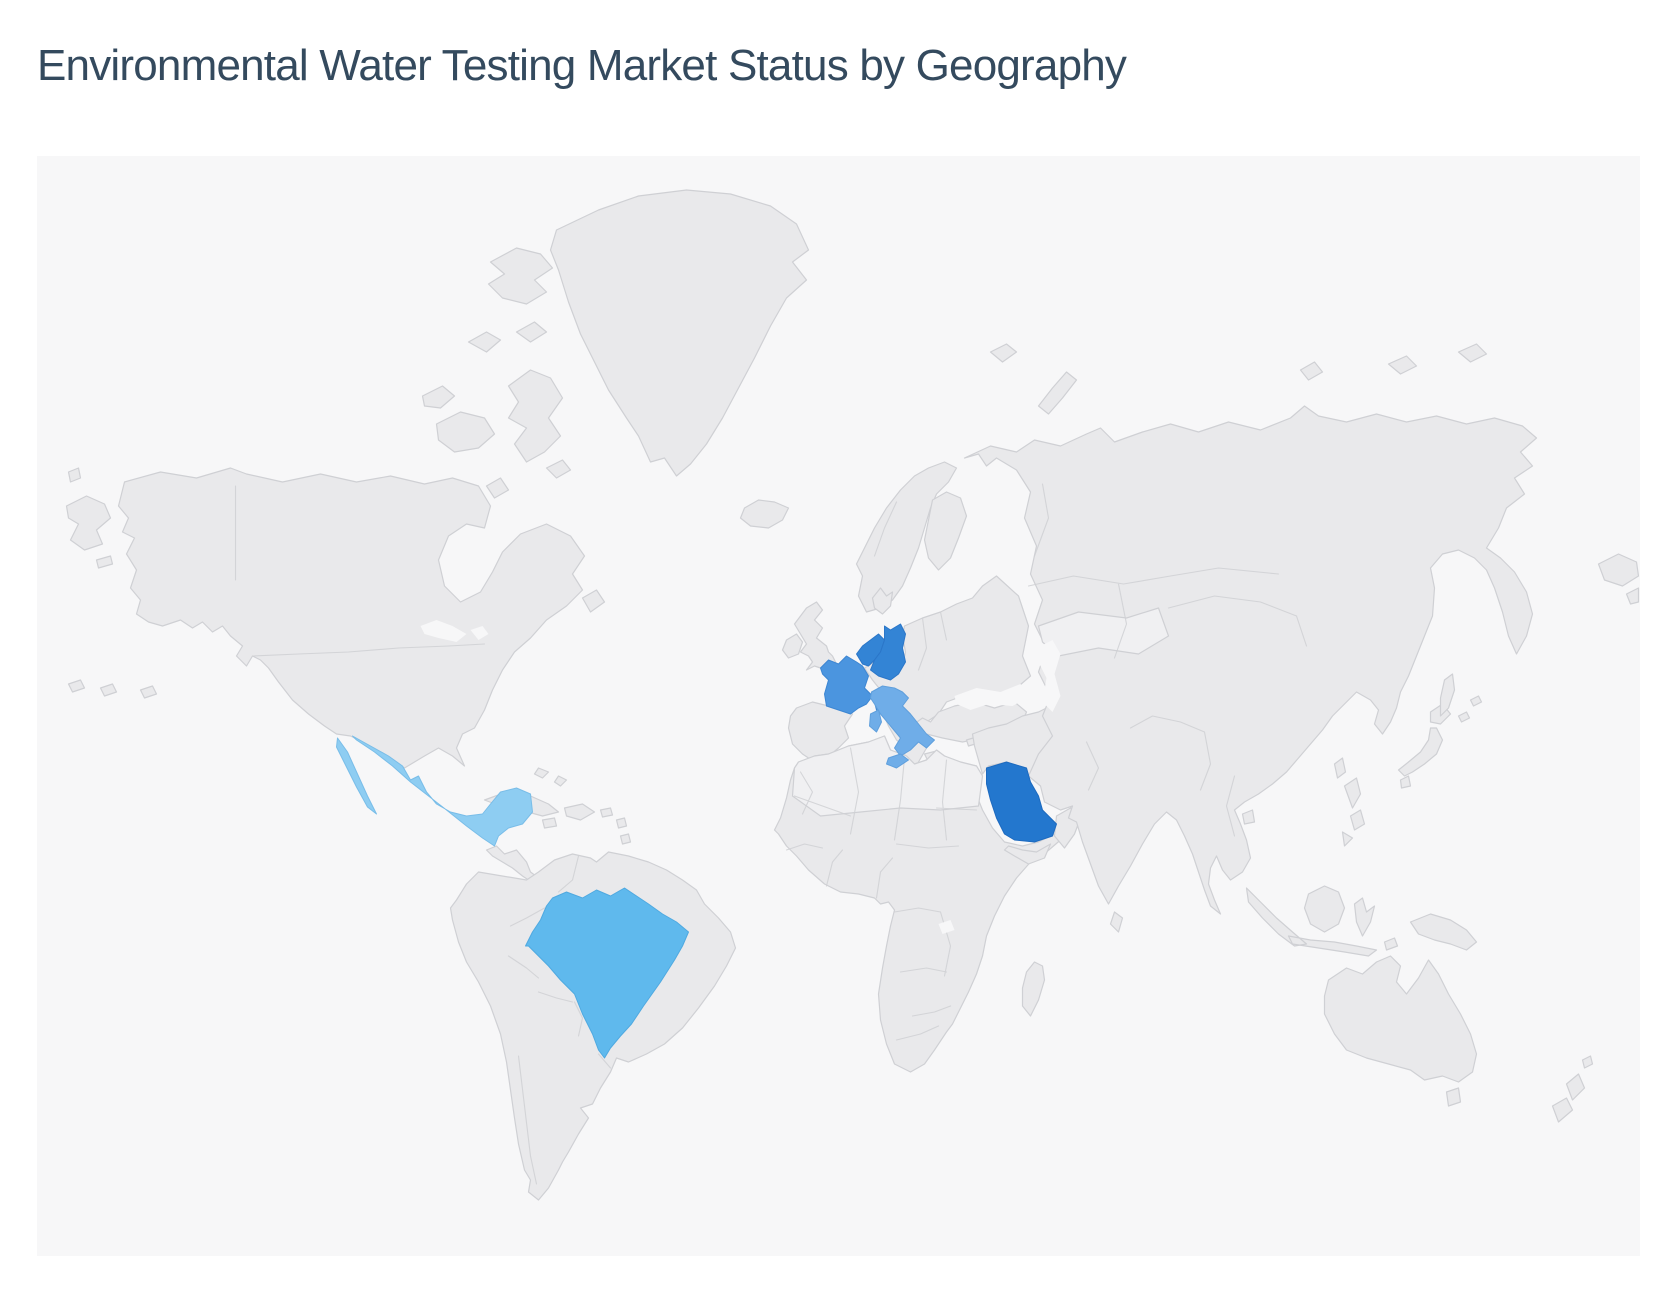 The height and width of the screenshot is (1312, 1680). Describe the element at coordinates (1033, 989) in the screenshot. I see `landmass-madagascar` at that location.